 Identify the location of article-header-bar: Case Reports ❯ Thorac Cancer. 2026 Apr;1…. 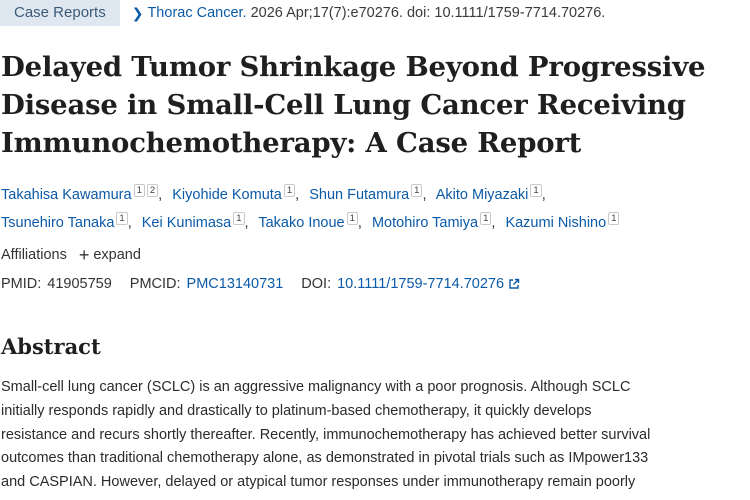
(302, 13).